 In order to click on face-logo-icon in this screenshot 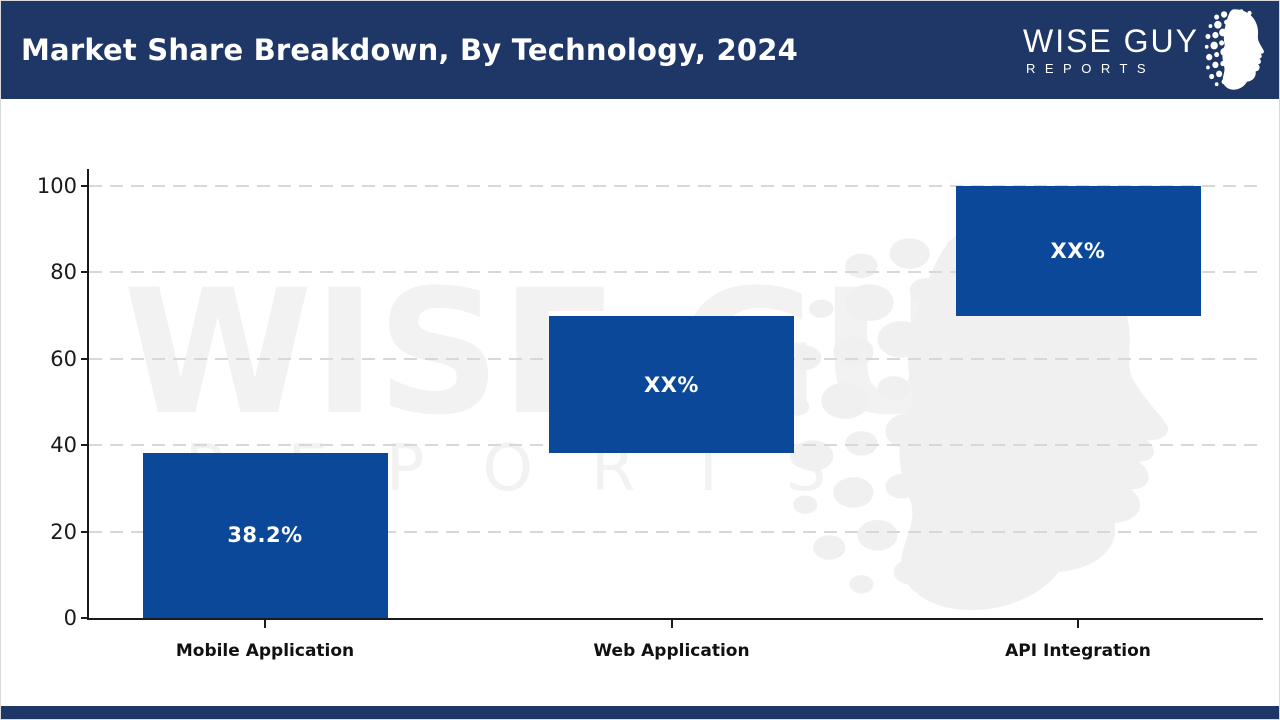, I will do `click(1234, 49)`.